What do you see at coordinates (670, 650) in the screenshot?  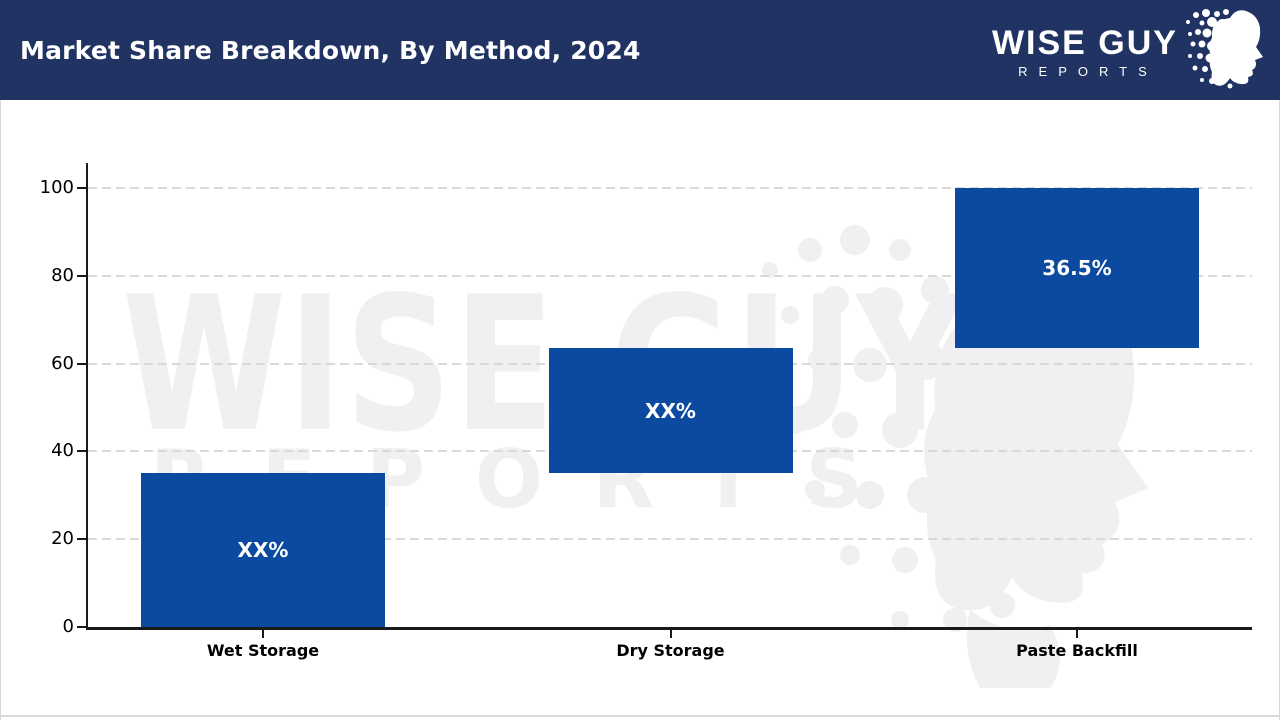 I see `x-category-label: Dry Storage` at bounding box center [670, 650].